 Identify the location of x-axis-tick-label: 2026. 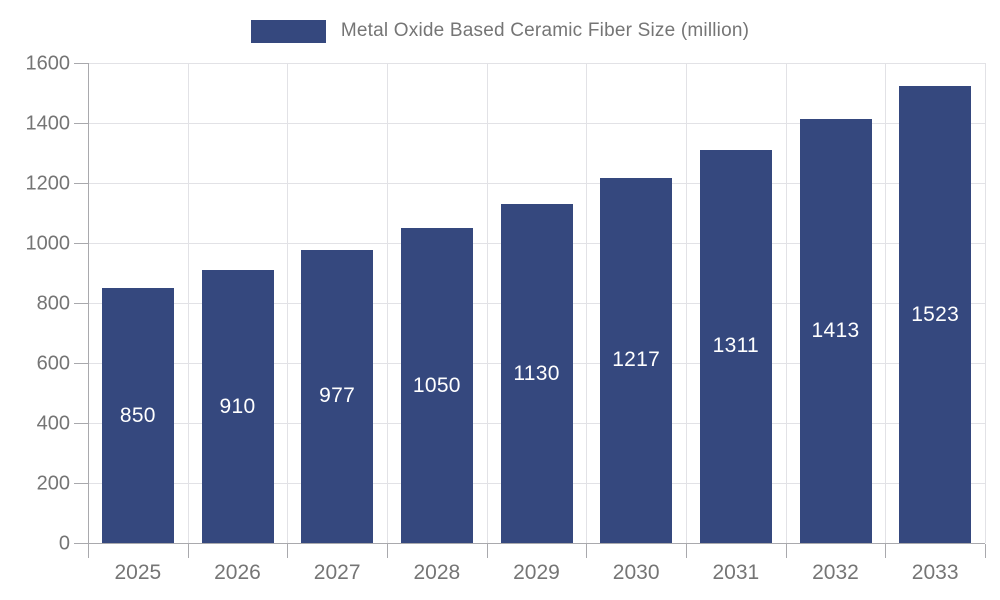
(237, 572).